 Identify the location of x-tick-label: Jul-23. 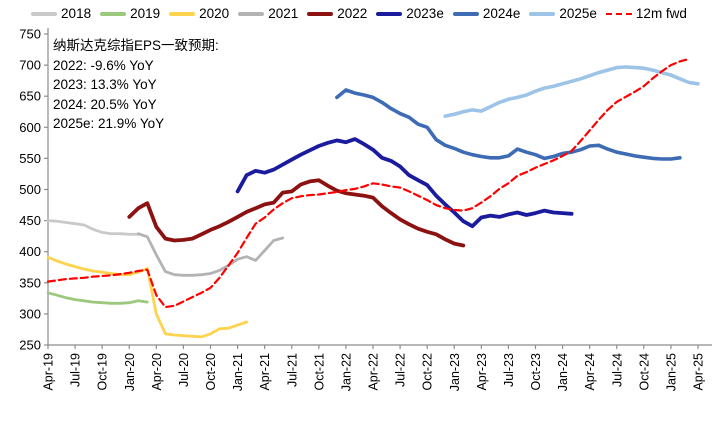
(509, 370).